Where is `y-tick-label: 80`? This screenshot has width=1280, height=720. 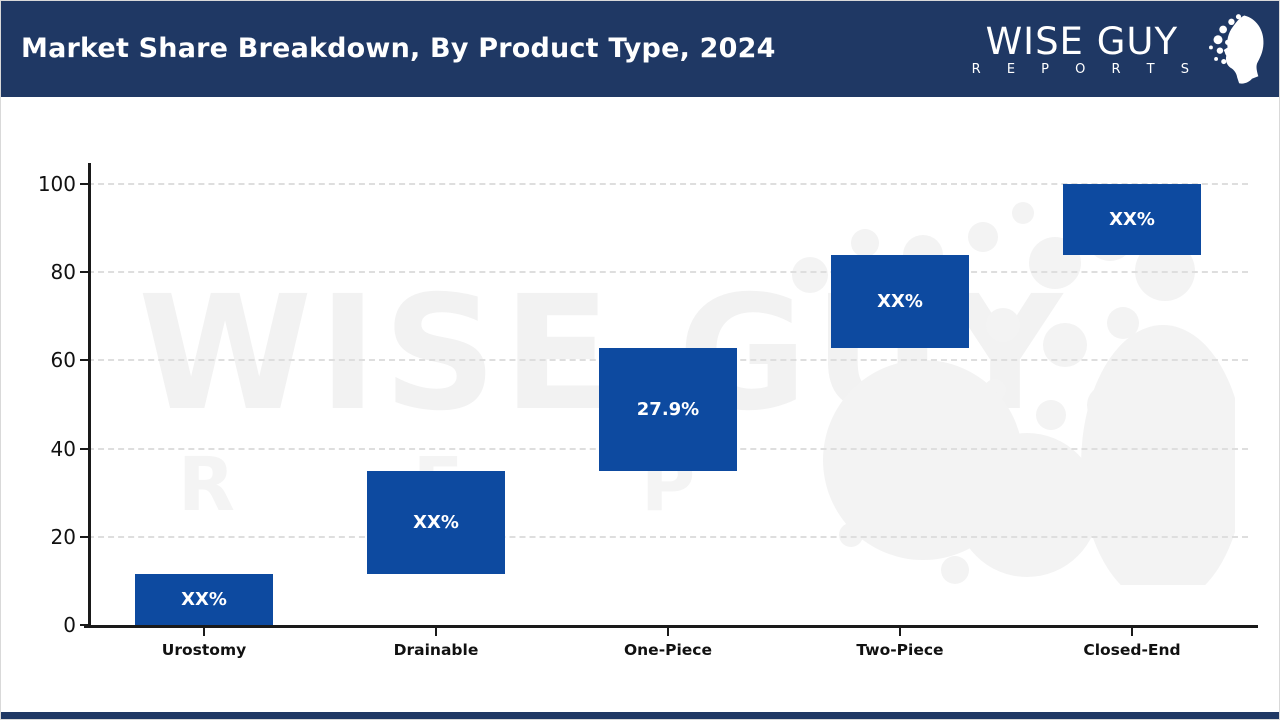 y-tick-label: 80 is located at coordinates (63, 272).